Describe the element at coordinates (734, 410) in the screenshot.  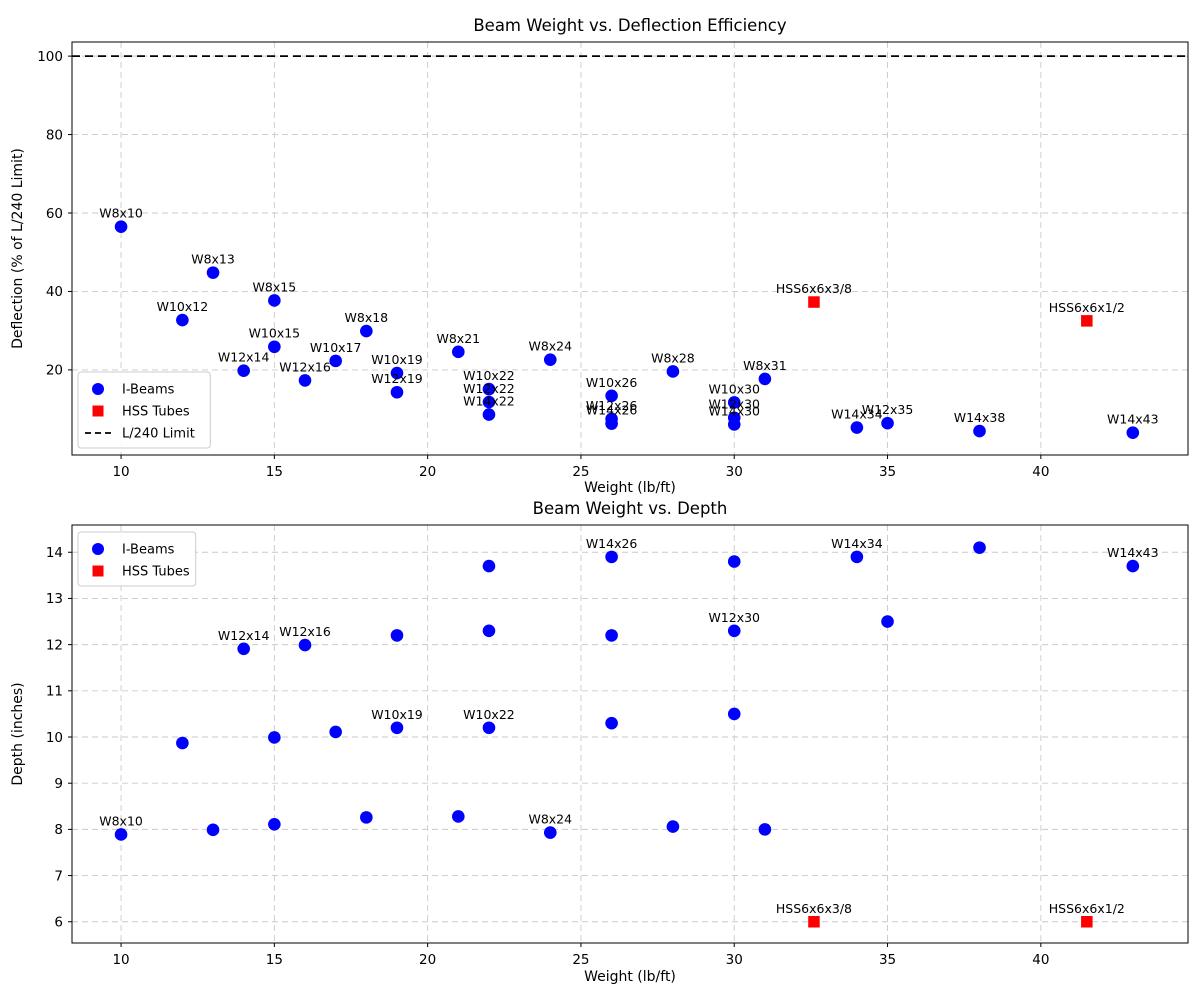
I see `point-label: W14x30` at that location.